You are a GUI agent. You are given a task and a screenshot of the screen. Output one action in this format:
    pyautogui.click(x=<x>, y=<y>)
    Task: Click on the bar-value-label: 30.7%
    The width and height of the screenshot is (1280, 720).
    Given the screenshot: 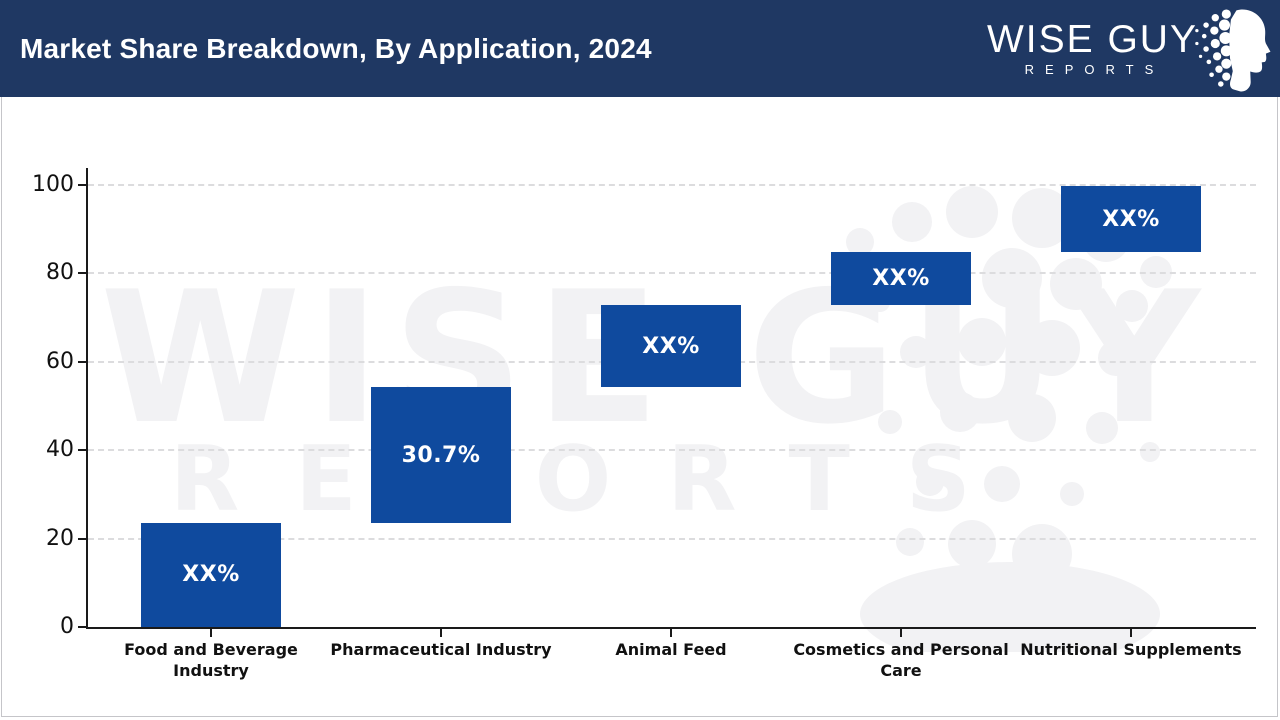 What is the action you would take?
    pyautogui.click(x=441, y=455)
    